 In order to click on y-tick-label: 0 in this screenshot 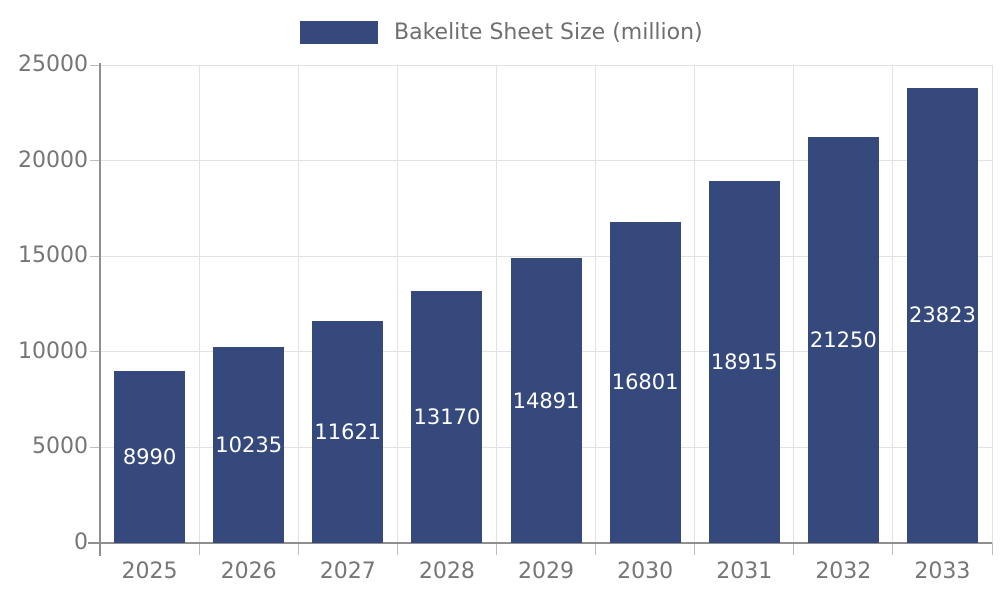, I will do `click(81, 542)`.